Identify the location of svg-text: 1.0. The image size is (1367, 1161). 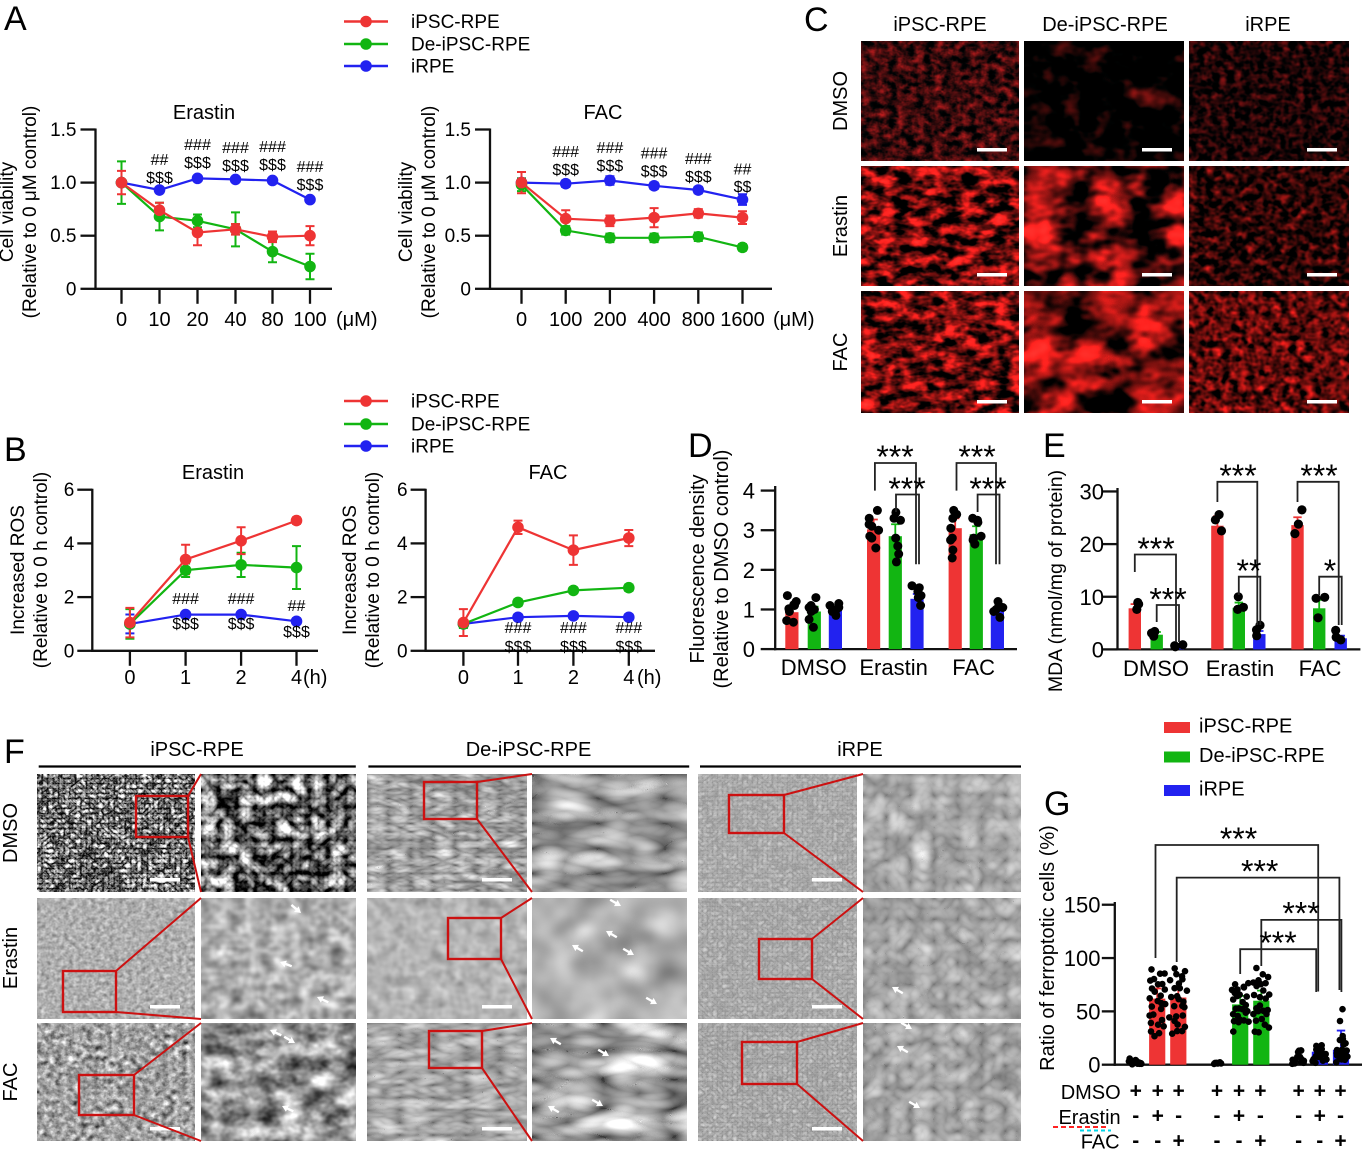
(458, 183).